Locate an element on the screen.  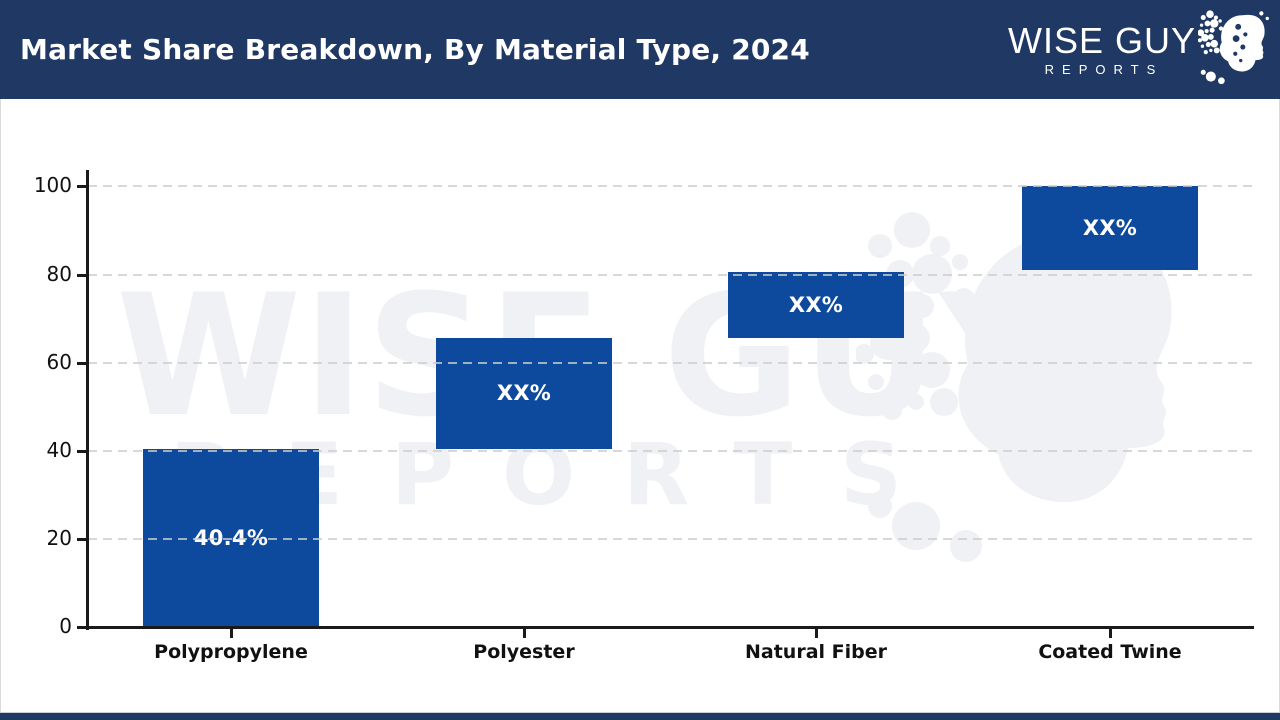
logo-face-icon is located at coordinates (1233, 46).